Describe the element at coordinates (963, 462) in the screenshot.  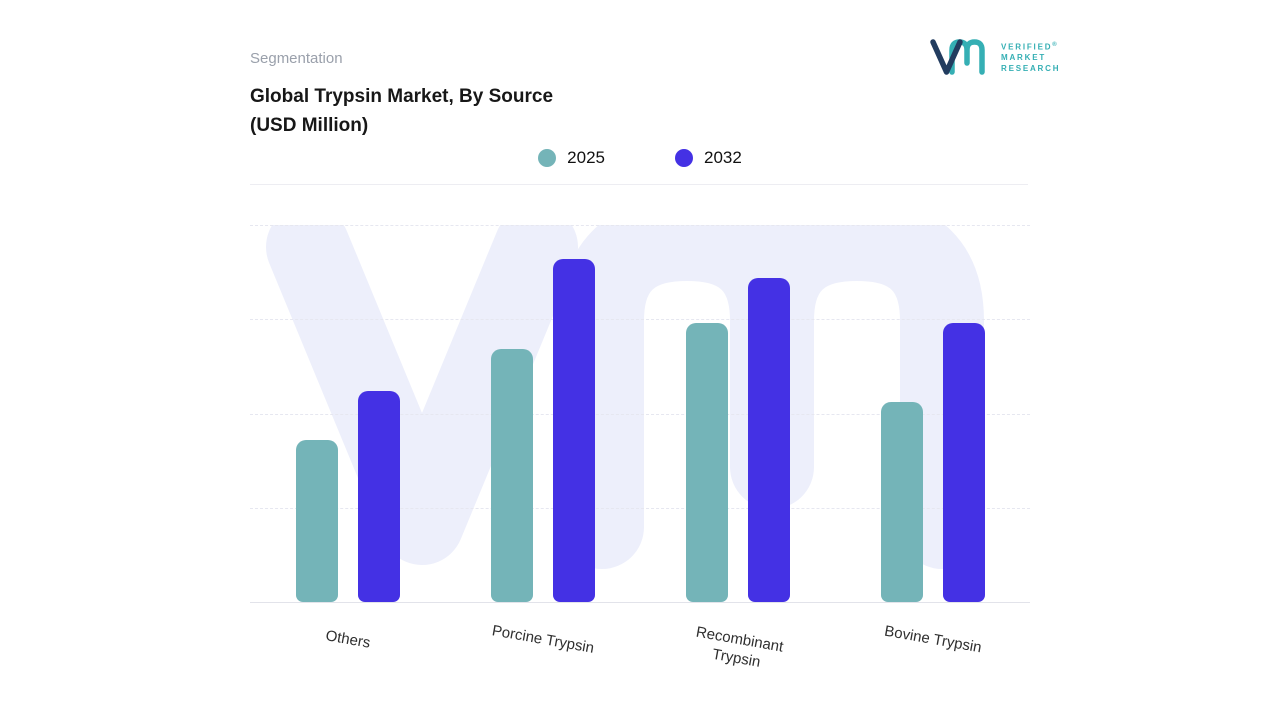
I see `bar-2032-bovine-trypsin` at that location.